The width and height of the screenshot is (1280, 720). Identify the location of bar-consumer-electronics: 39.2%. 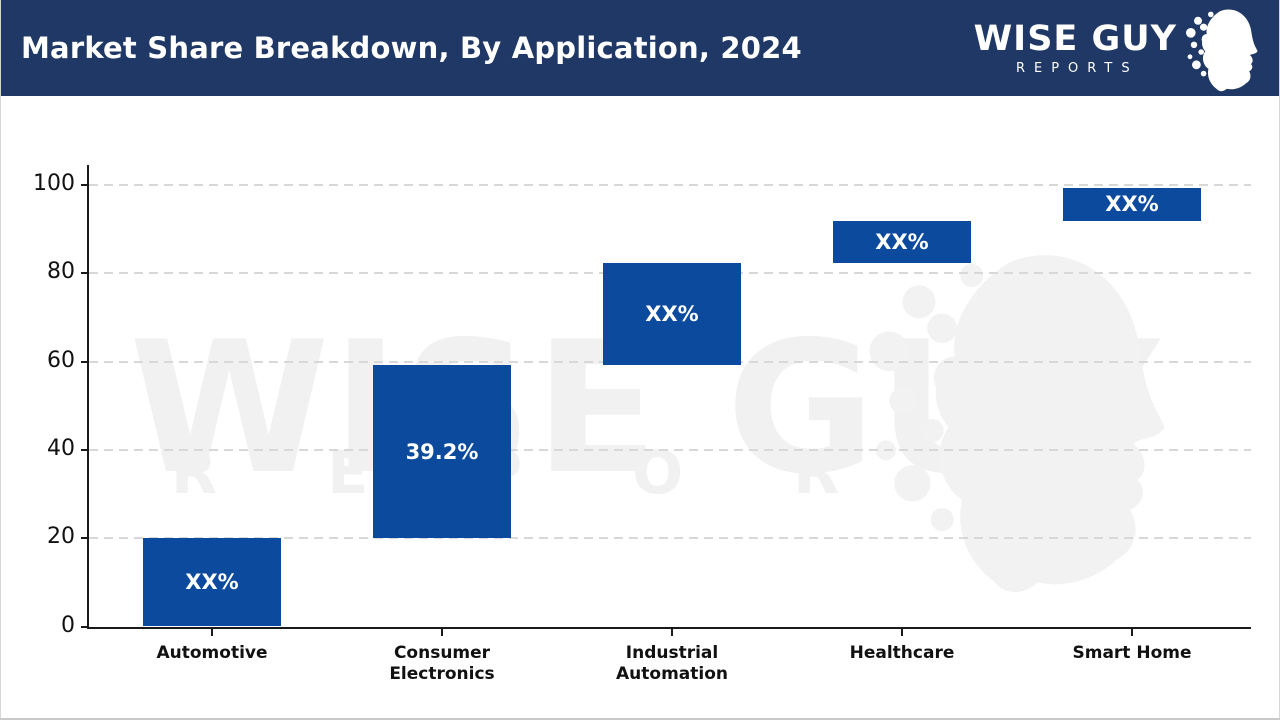
(442, 452).